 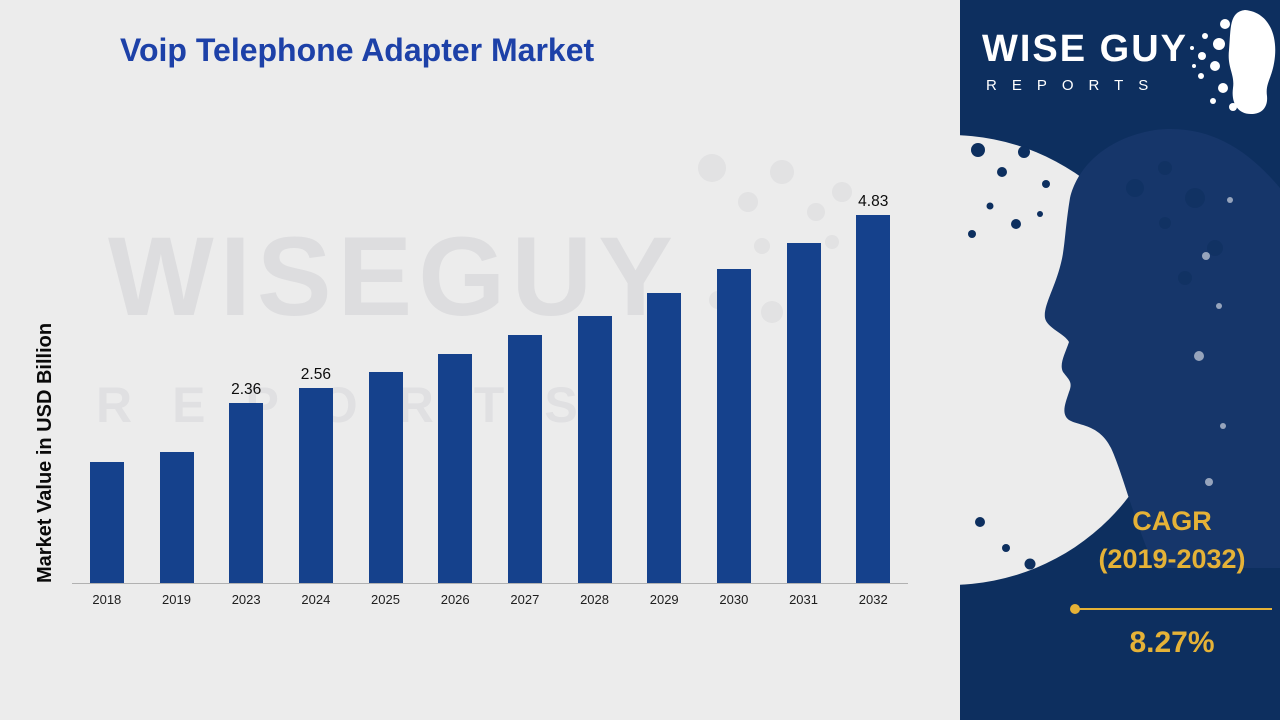 What do you see at coordinates (455, 599) in the screenshot?
I see `x-tick-label: 2026` at bounding box center [455, 599].